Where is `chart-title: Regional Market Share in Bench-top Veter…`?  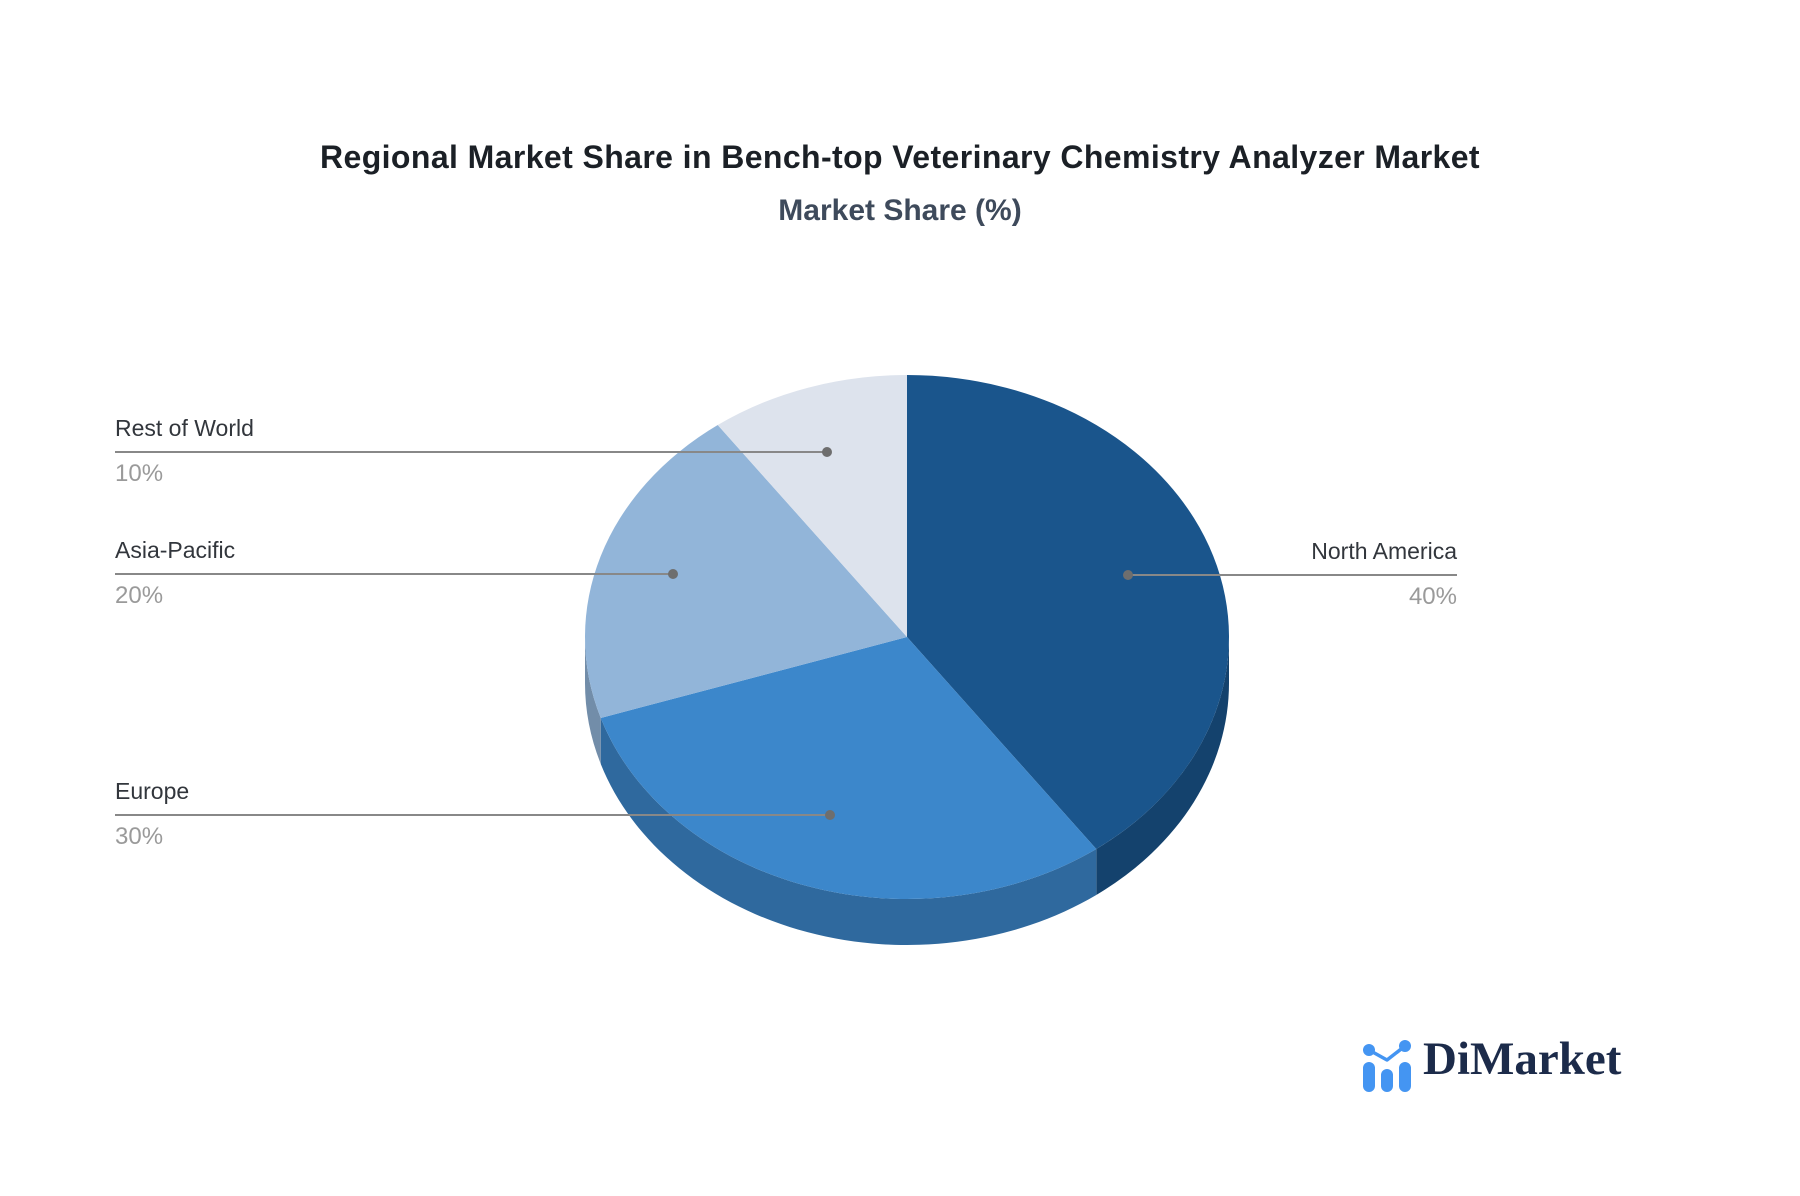 chart-title: Regional Market Share in Bench-top Veter… is located at coordinates (899, 157).